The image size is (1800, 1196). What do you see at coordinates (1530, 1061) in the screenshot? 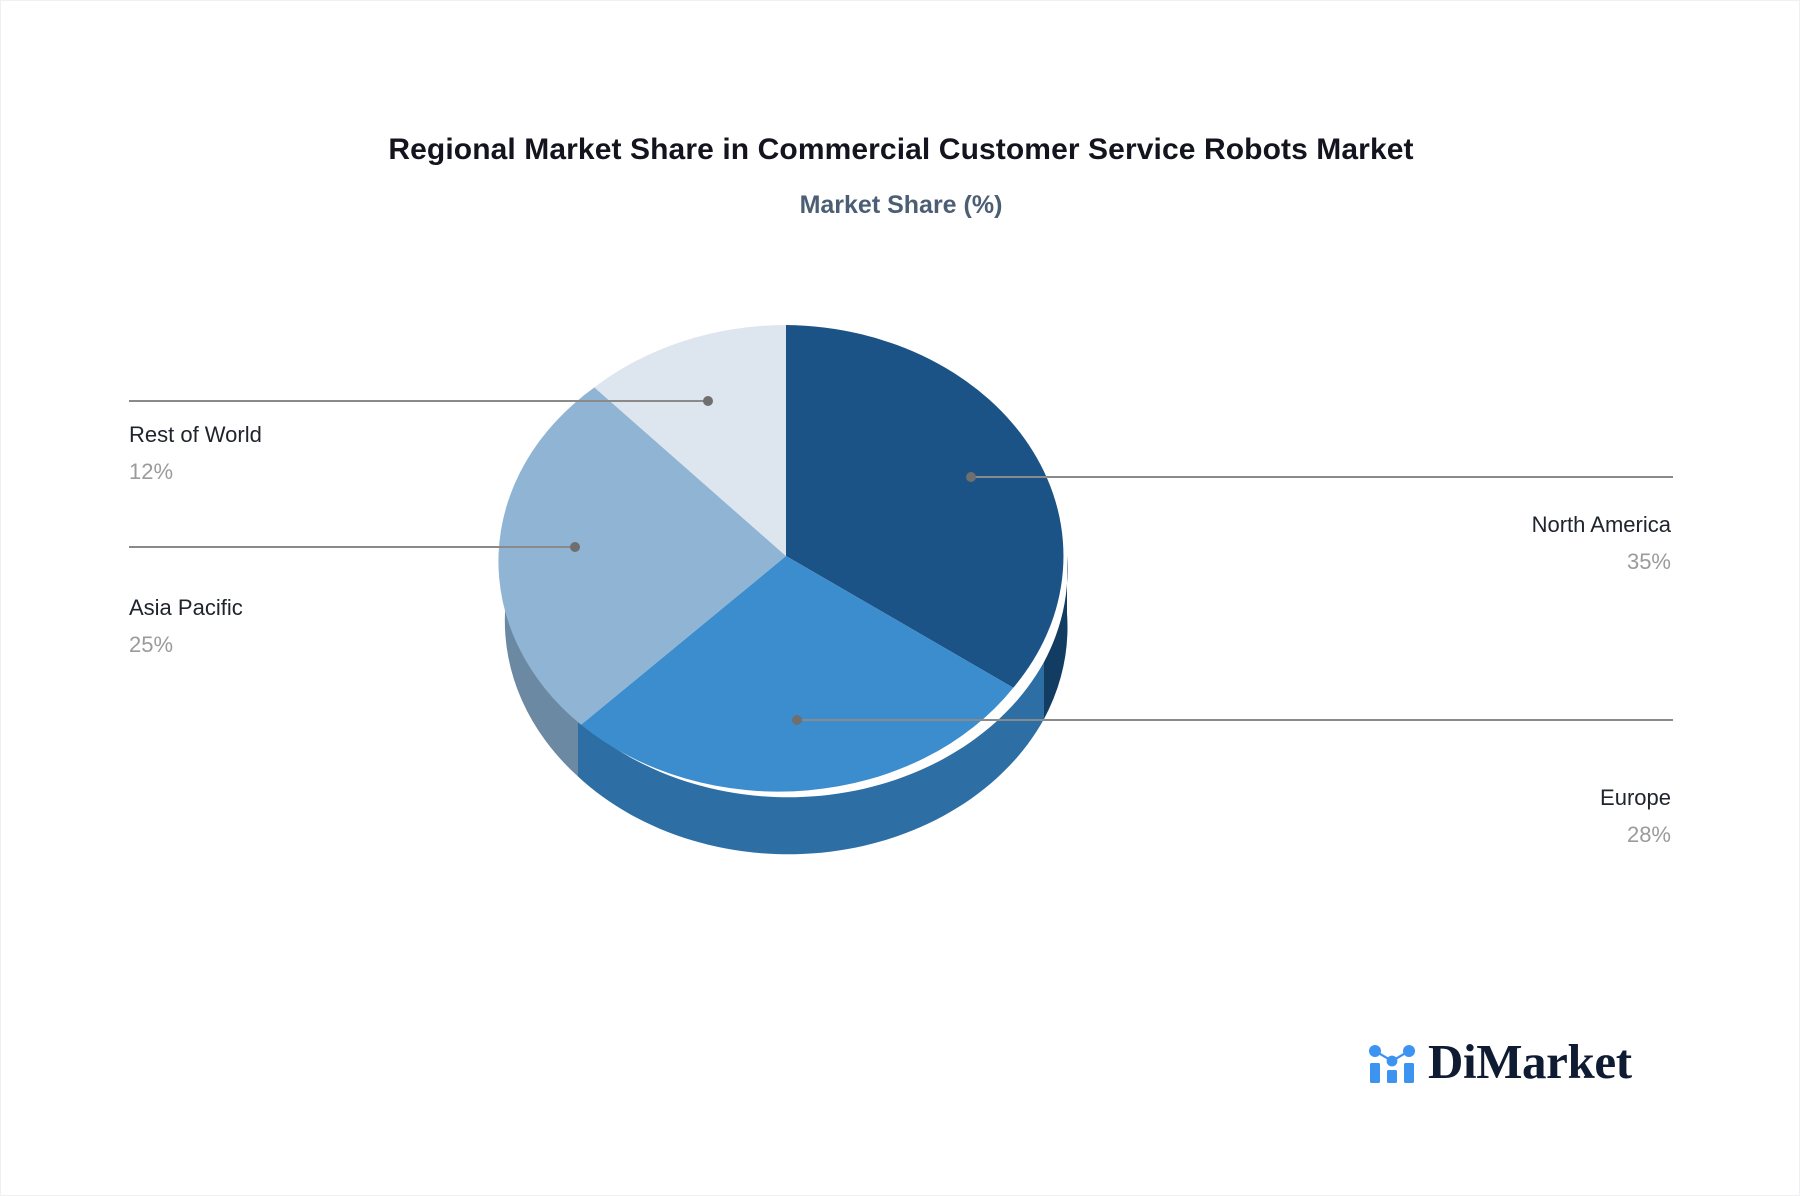
I see `dimarket-logo-text: DiMarket` at bounding box center [1530, 1061].